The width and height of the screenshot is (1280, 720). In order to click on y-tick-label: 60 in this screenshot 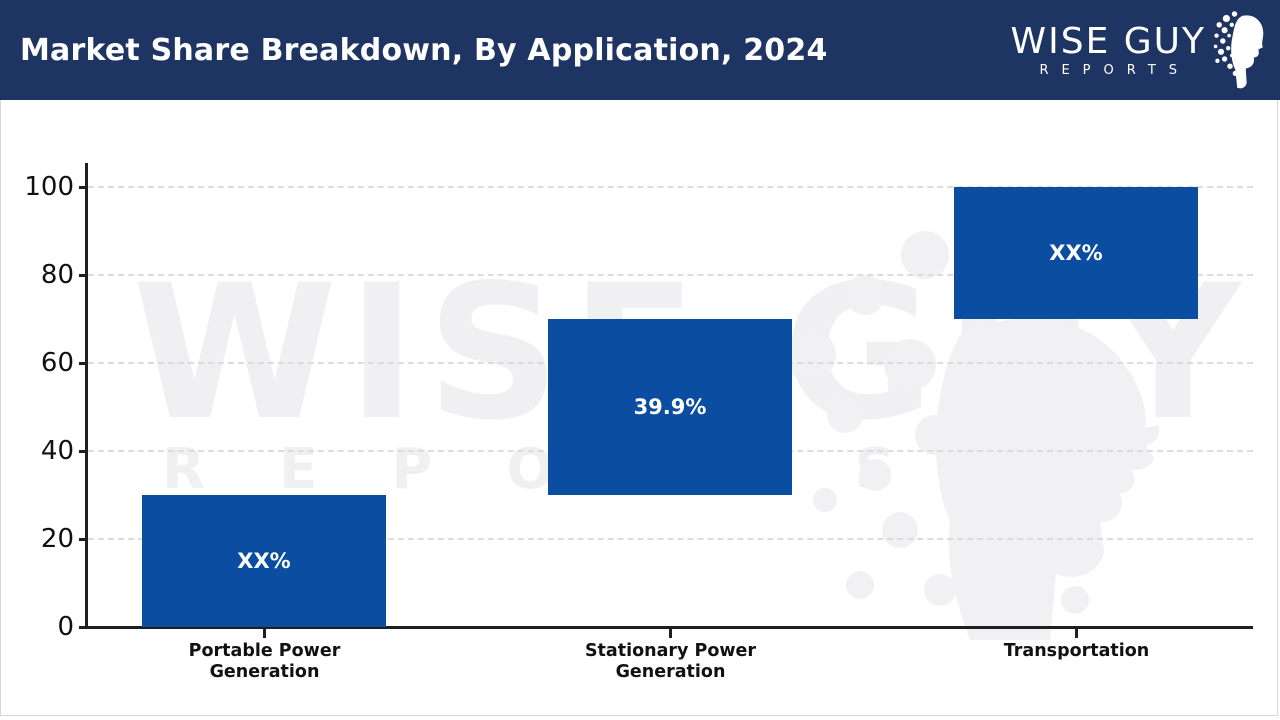, I will do `click(57, 363)`.